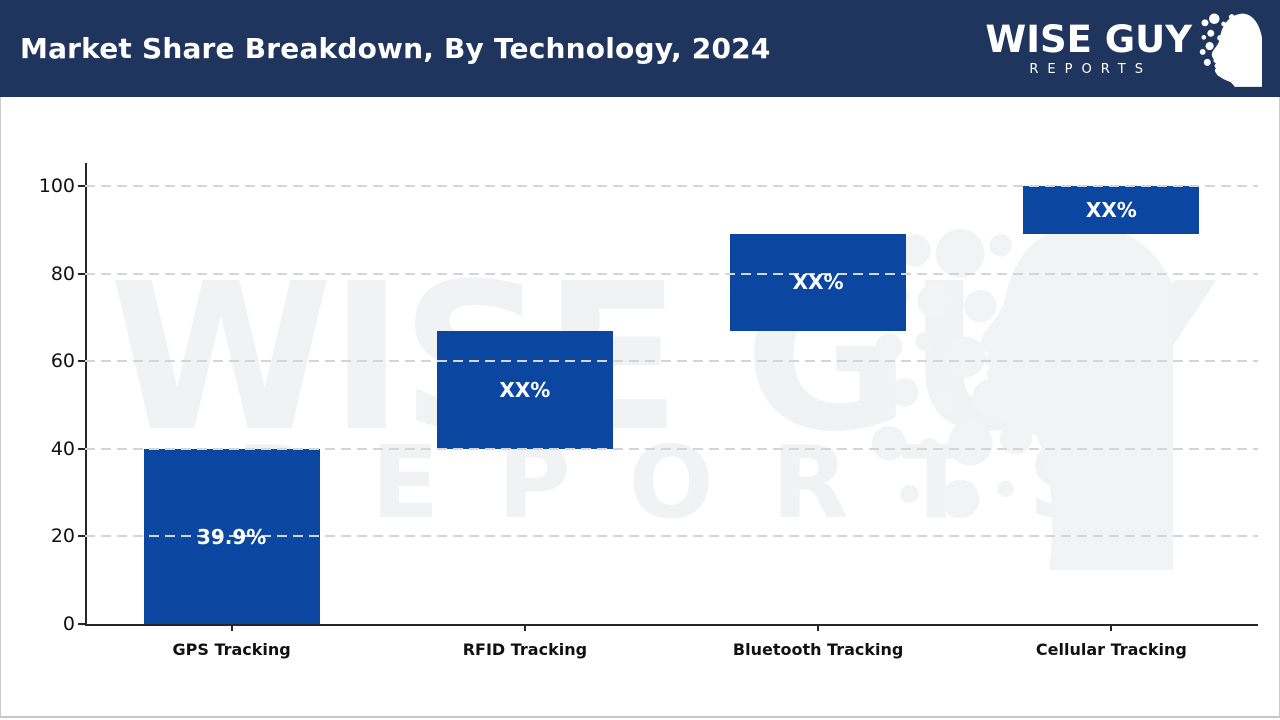 The width and height of the screenshot is (1280, 720). Describe the element at coordinates (62, 361) in the screenshot. I see `y-tick-label: 60` at that location.